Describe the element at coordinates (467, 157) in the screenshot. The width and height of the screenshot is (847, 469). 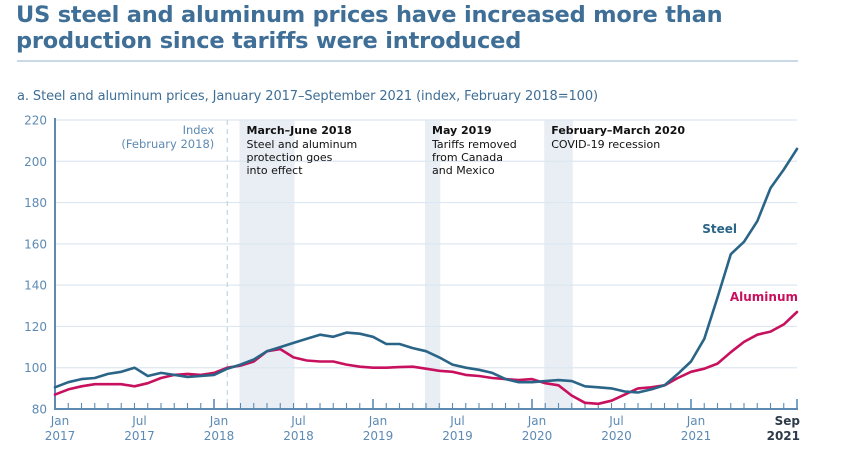
I see `annotation-text-2-2: from Canada` at that location.